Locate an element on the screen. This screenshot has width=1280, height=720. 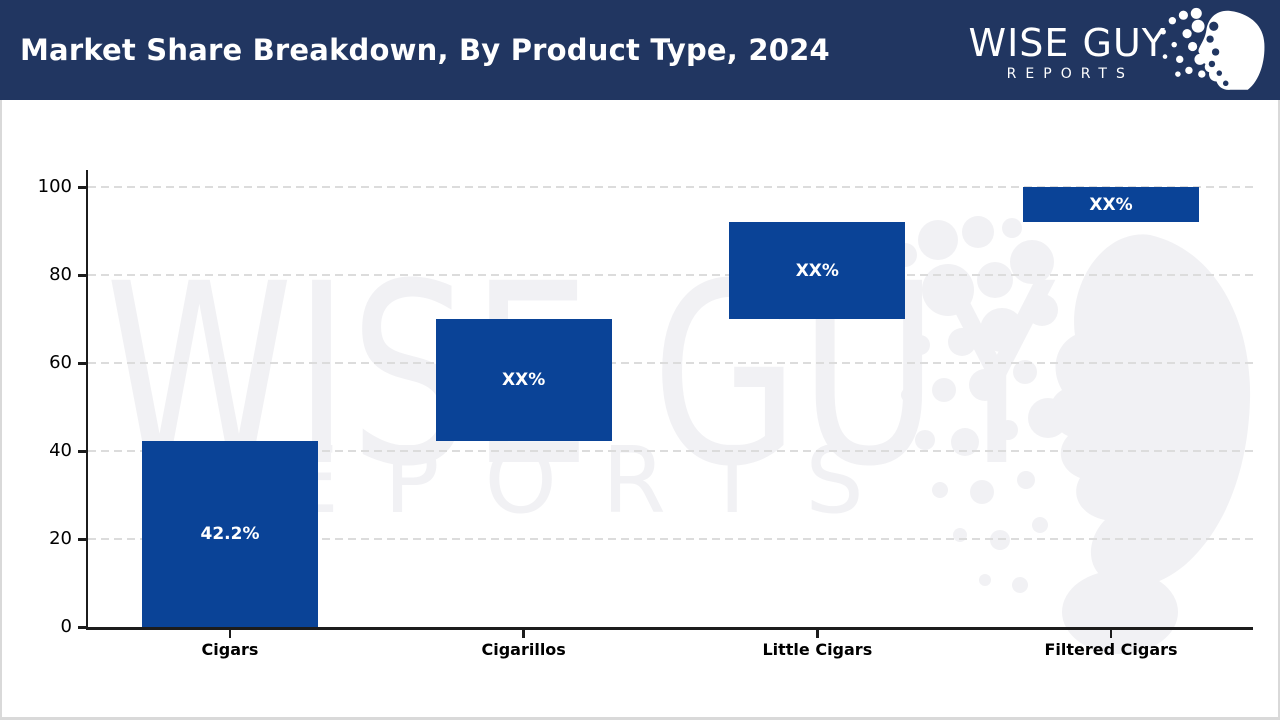
bar-value-label: 42.2% is located at coordinates (230, 534).